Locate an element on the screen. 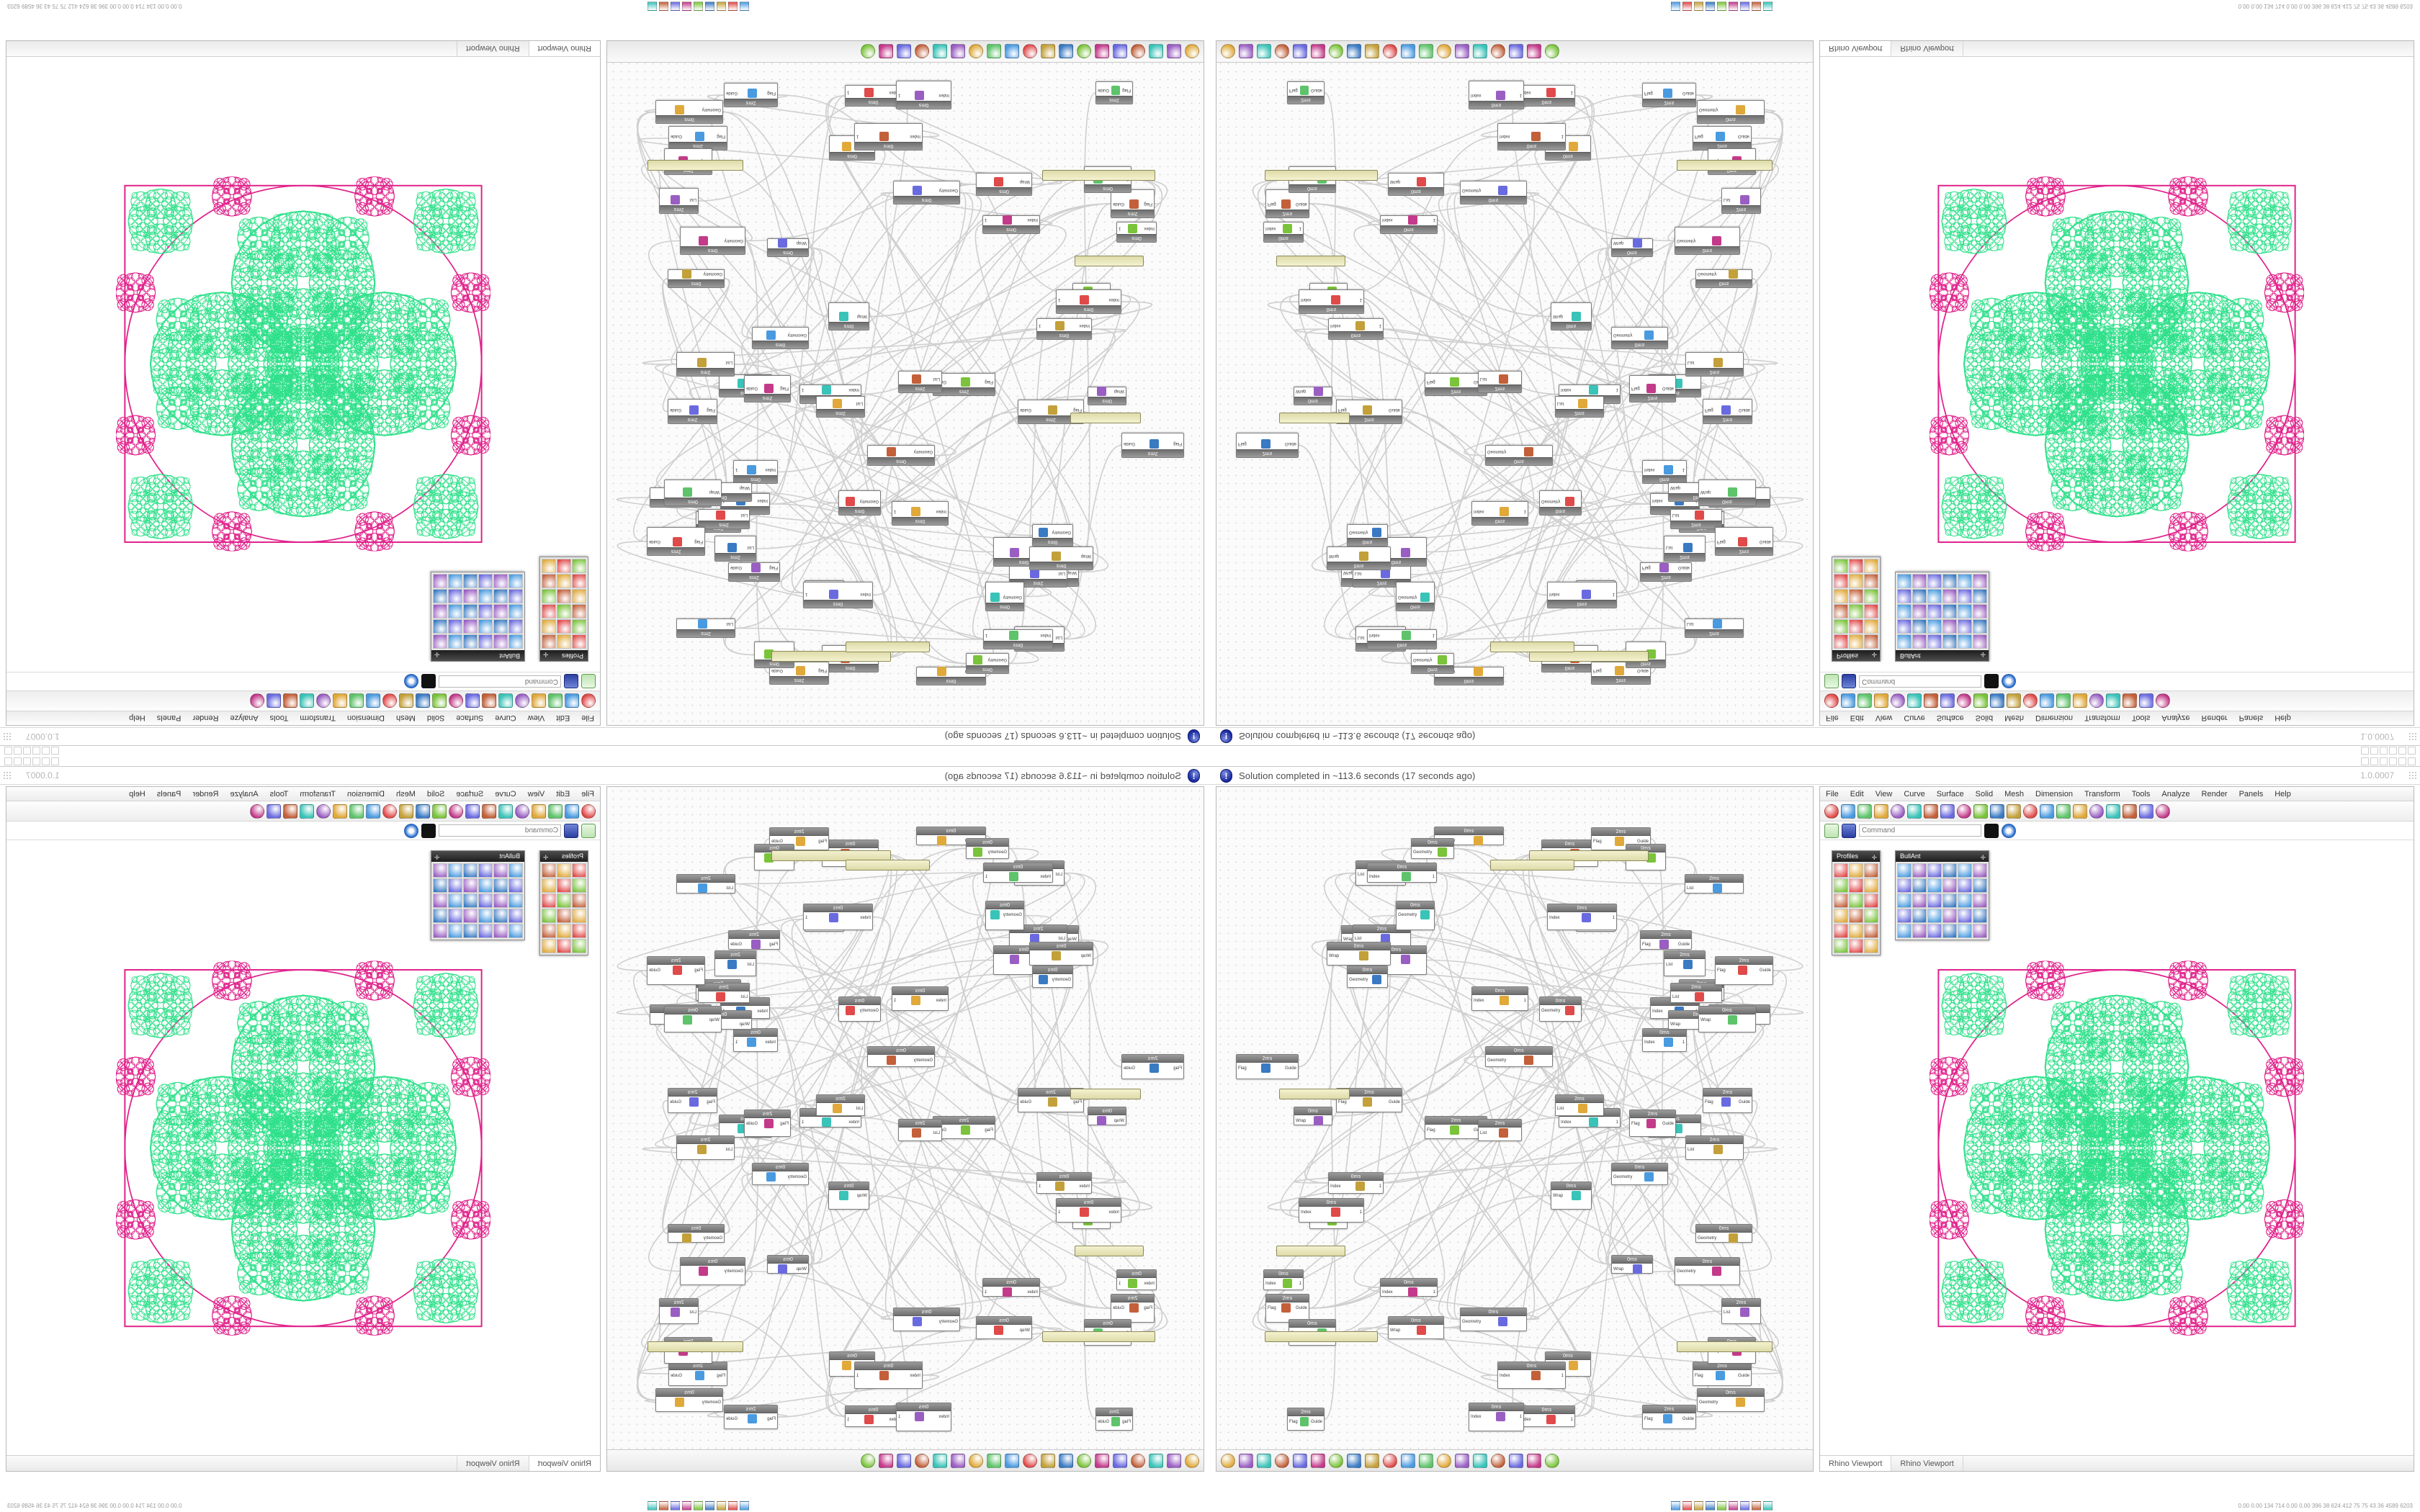  menu-item-view: View is located at coordinates (1884, 718).